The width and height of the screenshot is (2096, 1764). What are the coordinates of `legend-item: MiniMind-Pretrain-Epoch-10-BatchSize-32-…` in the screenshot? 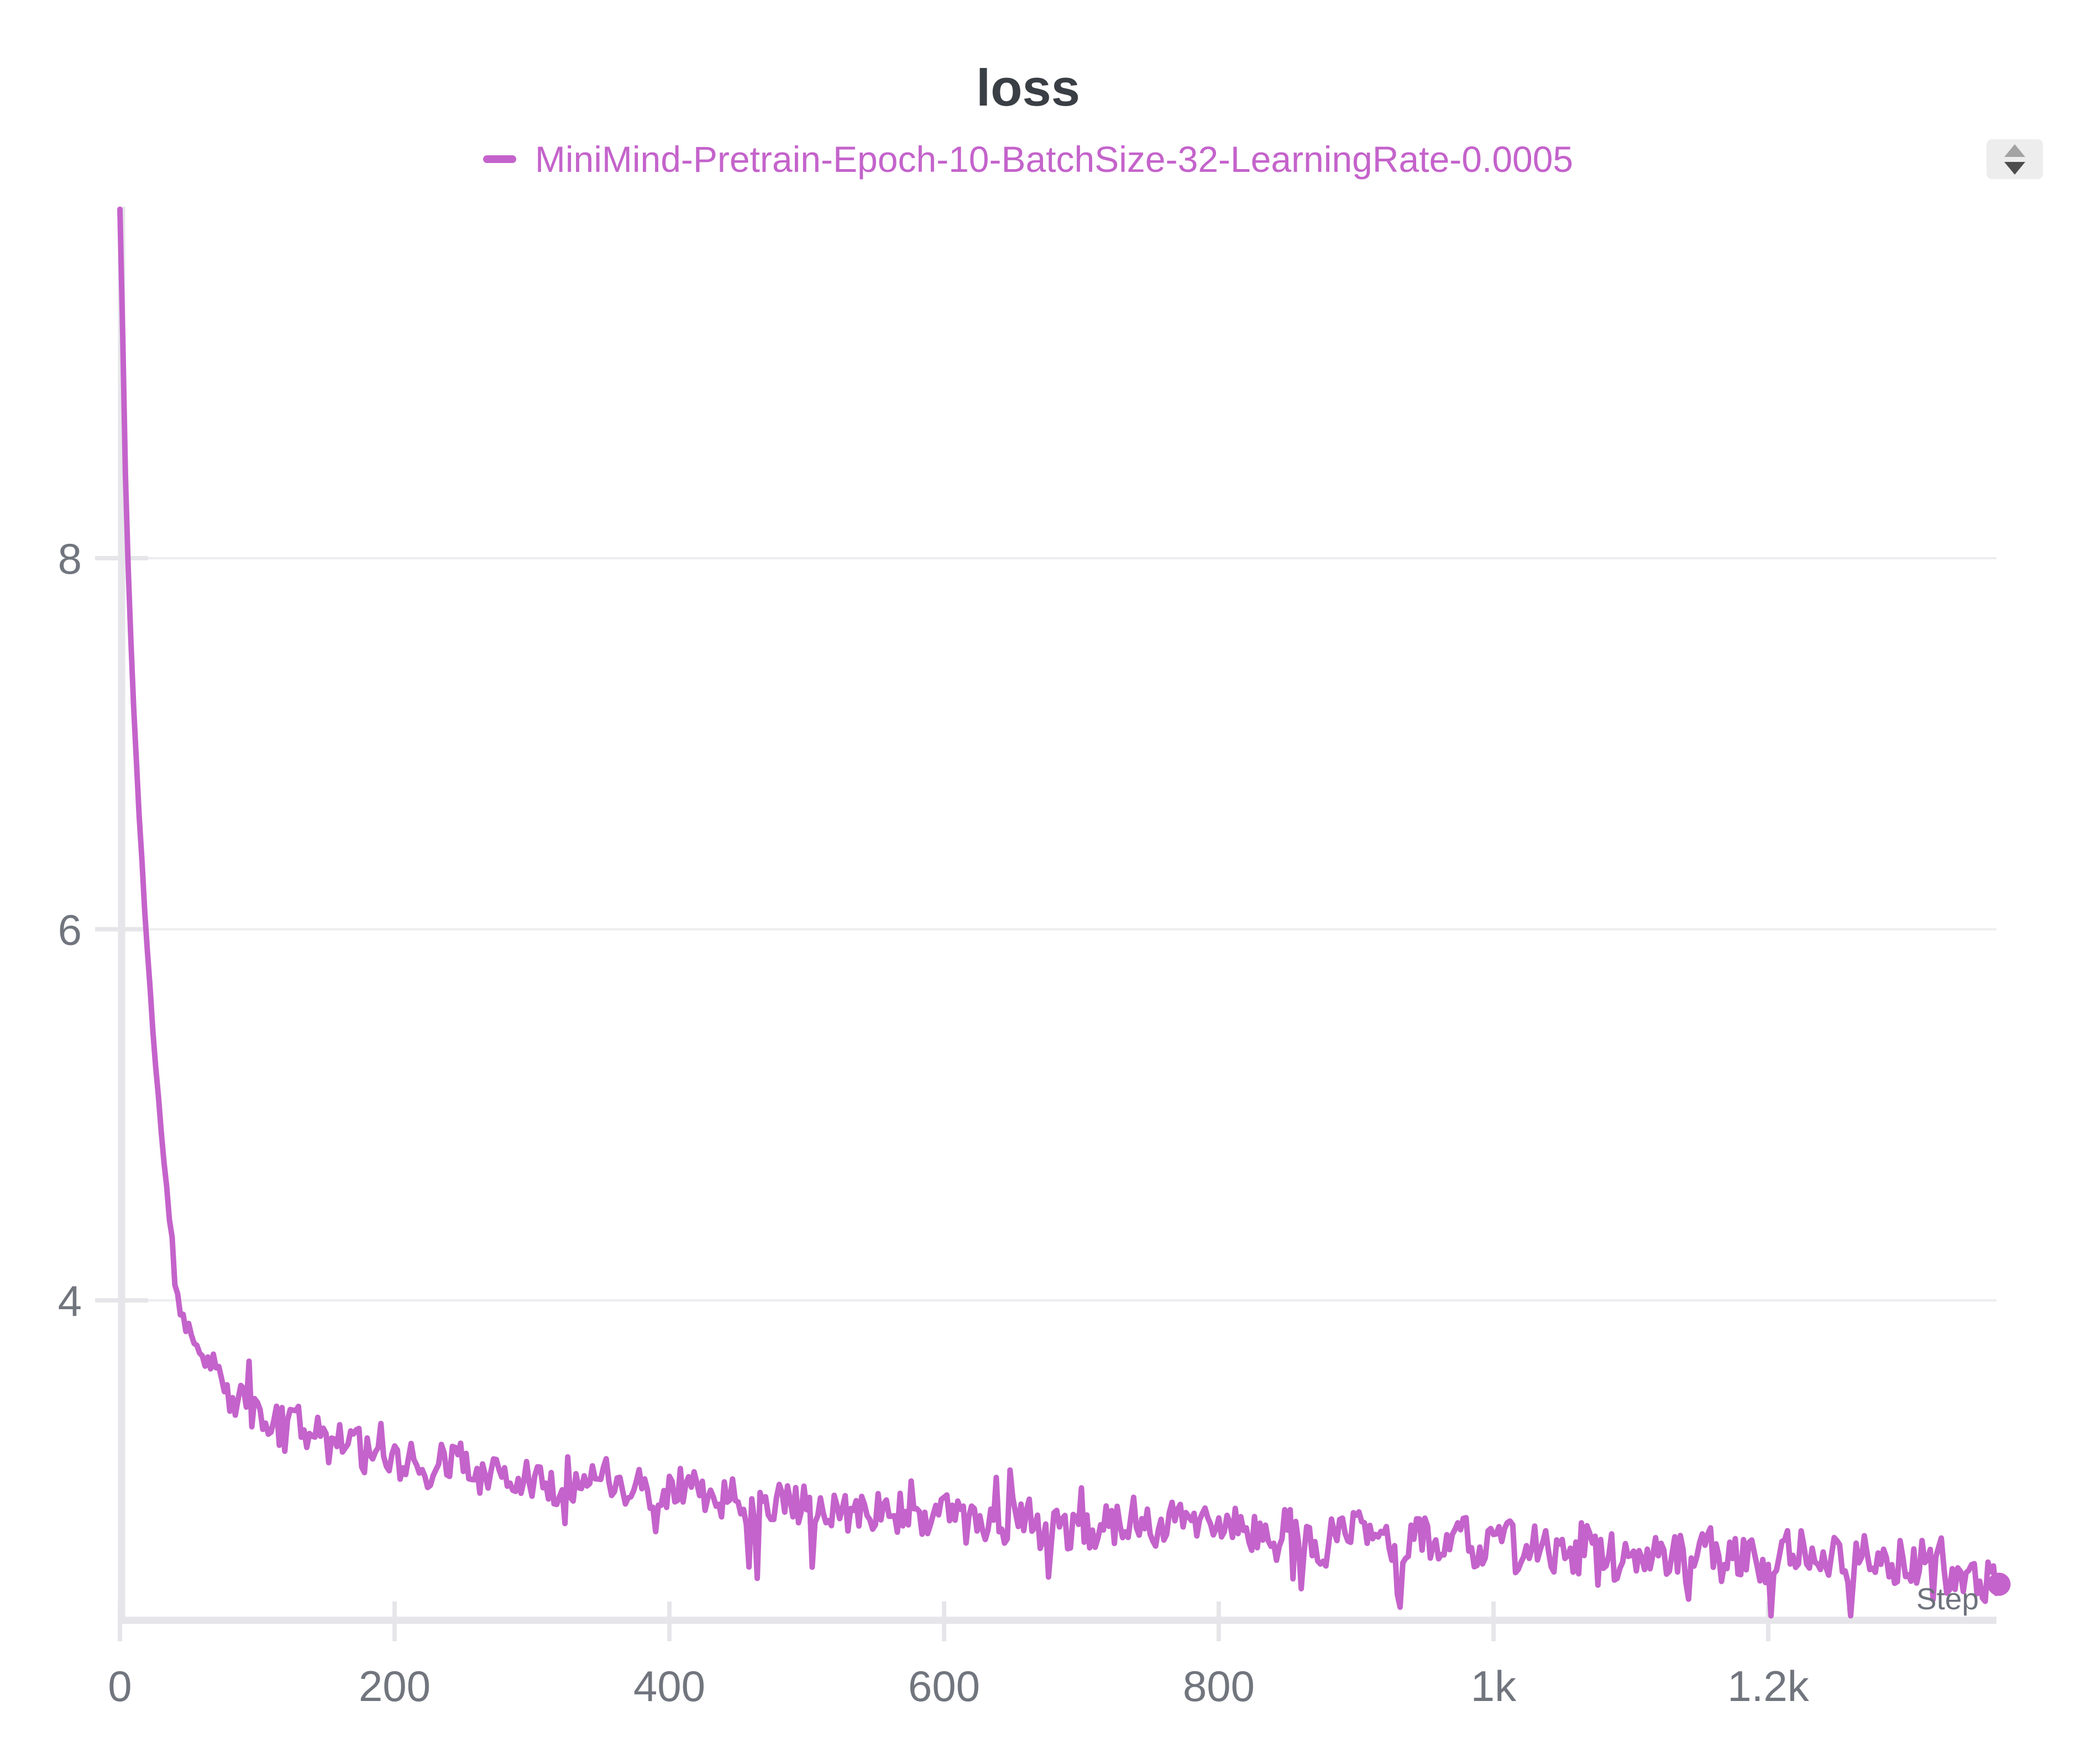 It's located at (1028, 159).